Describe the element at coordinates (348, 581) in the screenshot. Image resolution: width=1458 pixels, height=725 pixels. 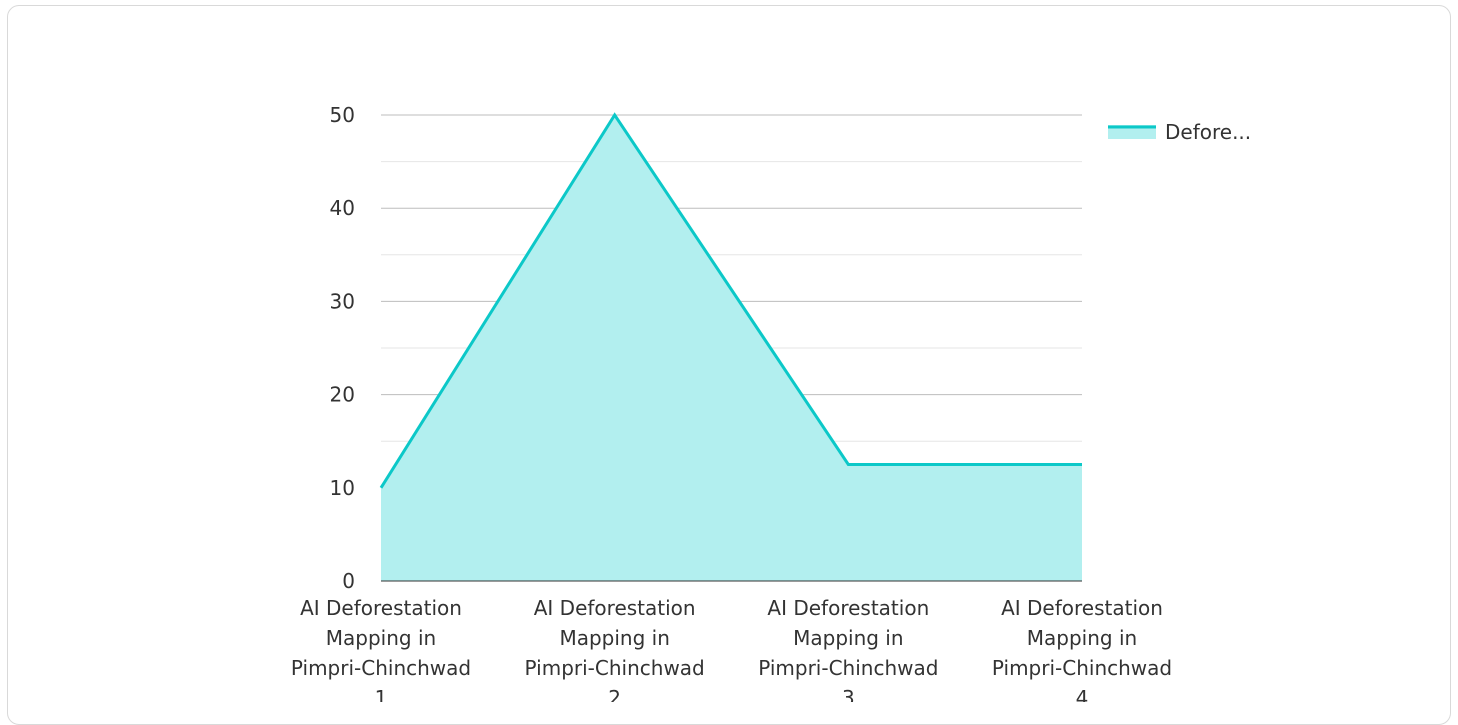
I see `y-tick-label: 0` at that location.